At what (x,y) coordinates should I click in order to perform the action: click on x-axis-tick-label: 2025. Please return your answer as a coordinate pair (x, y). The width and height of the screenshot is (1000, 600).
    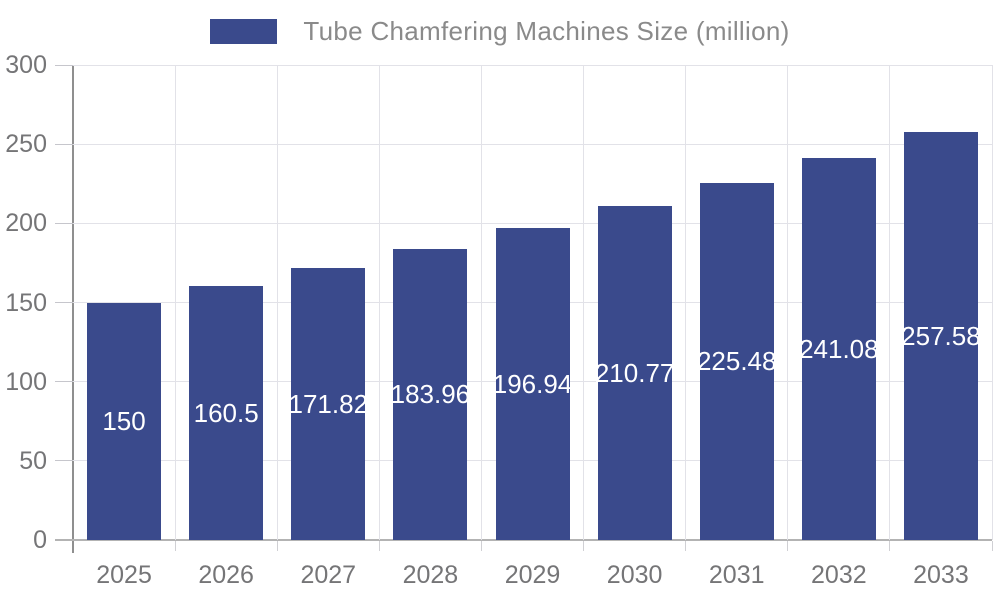
    Looking at the image, I should click on (124, 575).